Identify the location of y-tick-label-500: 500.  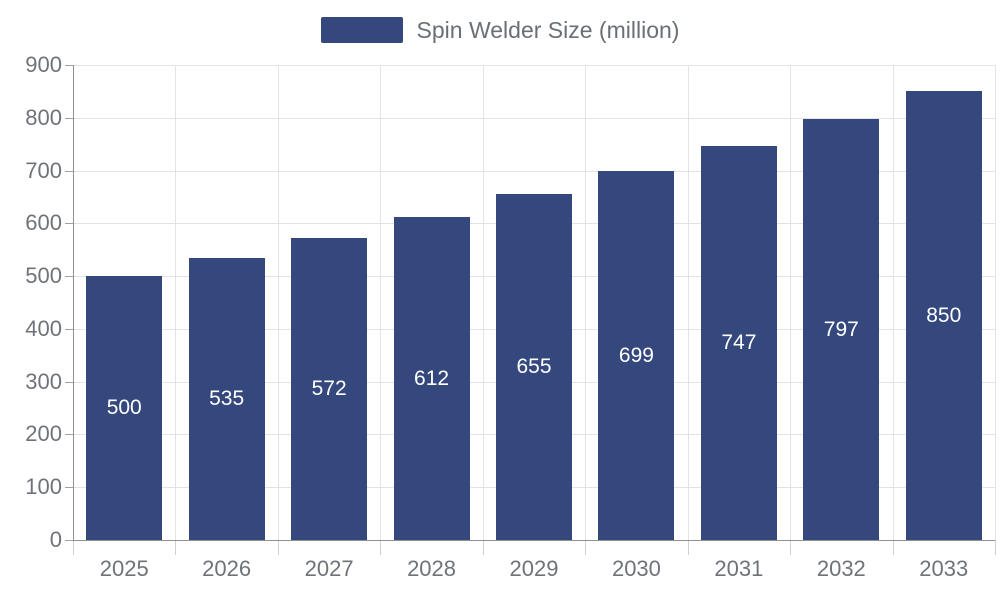
(43, 276).